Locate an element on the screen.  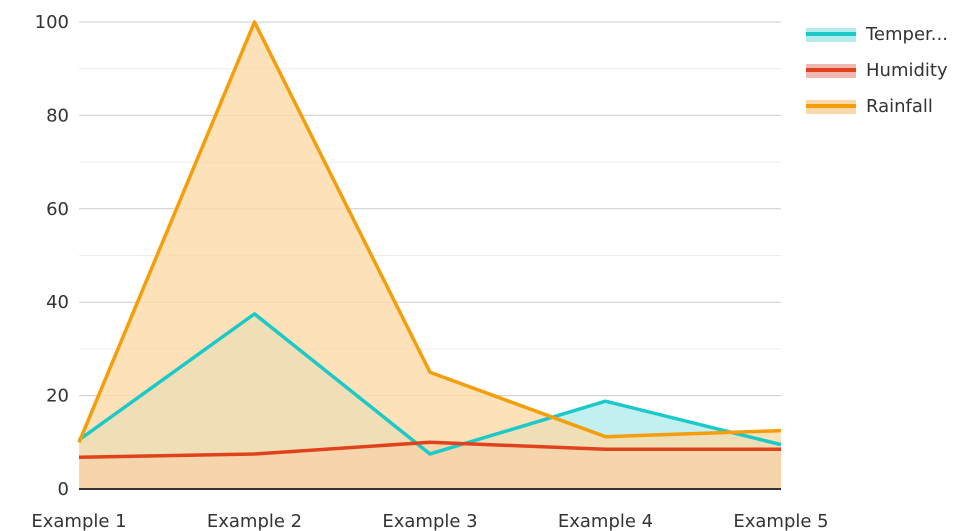
legend: Temper... Humidity Rainfall is located at coordinates (877, 70).